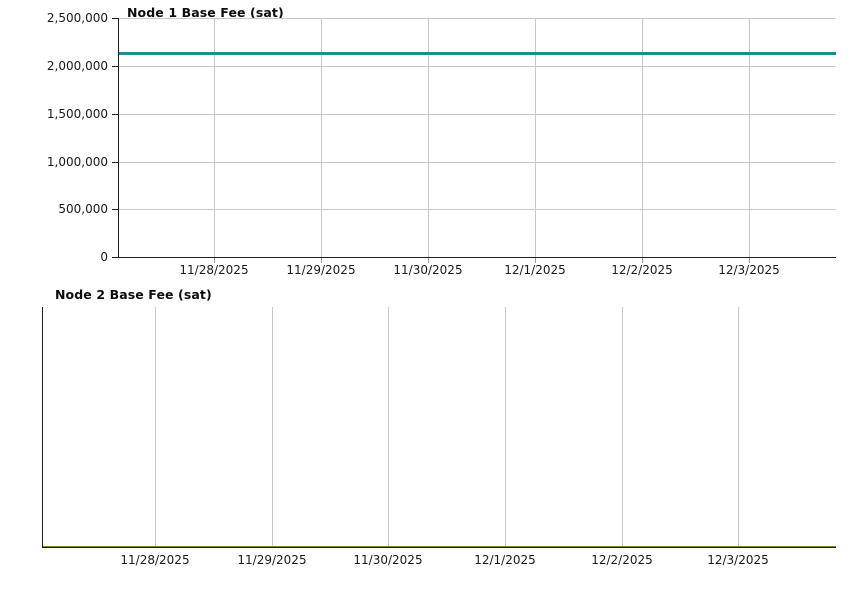 Image resolution: width=860 pixels, height=600 pixels. Describe the element at coordinates (104, 257) in the screenshot. I see `y-tick-label-0: 0` at that location.